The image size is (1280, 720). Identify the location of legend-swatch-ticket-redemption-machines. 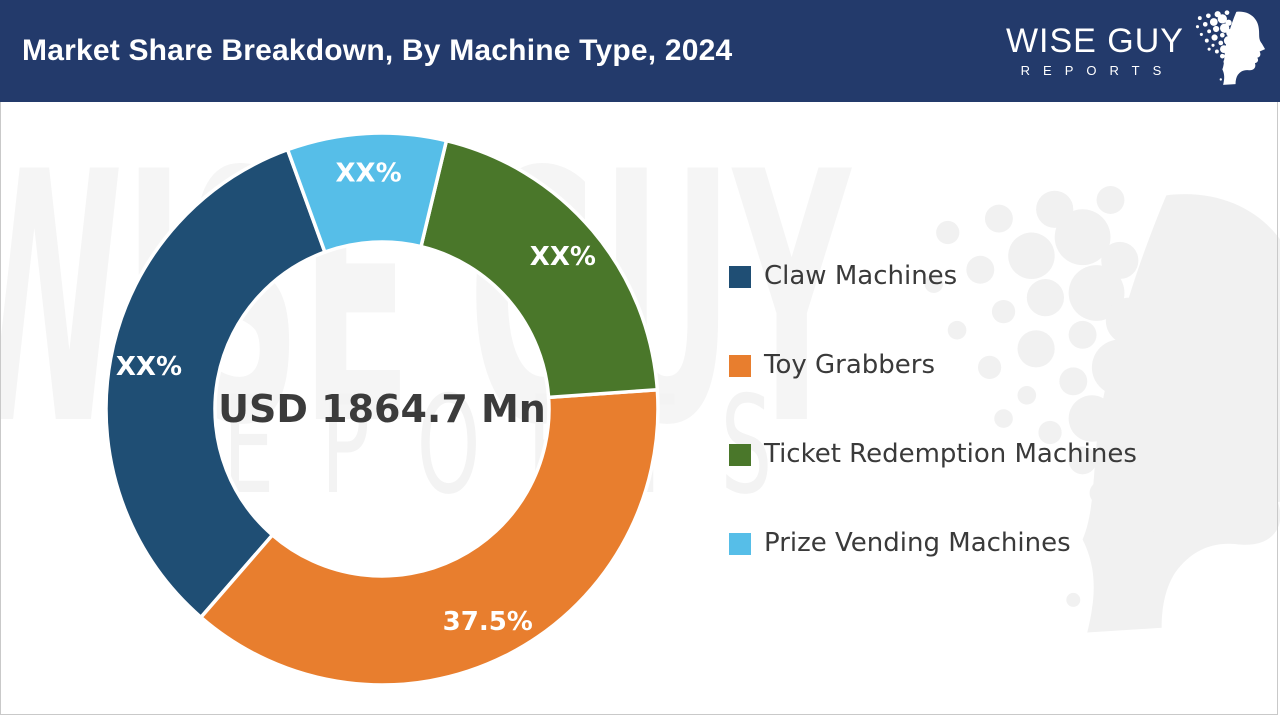
(740, 454).